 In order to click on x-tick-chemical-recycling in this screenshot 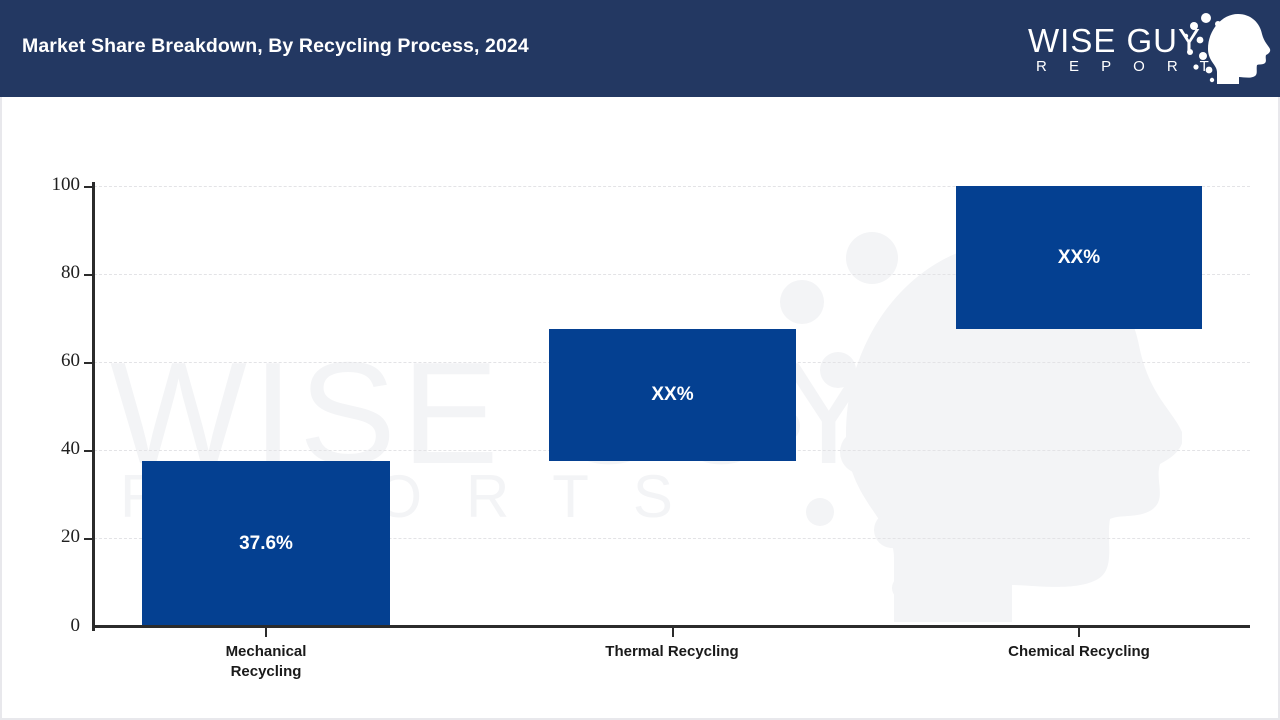, I will do `click(1079, 632)`.